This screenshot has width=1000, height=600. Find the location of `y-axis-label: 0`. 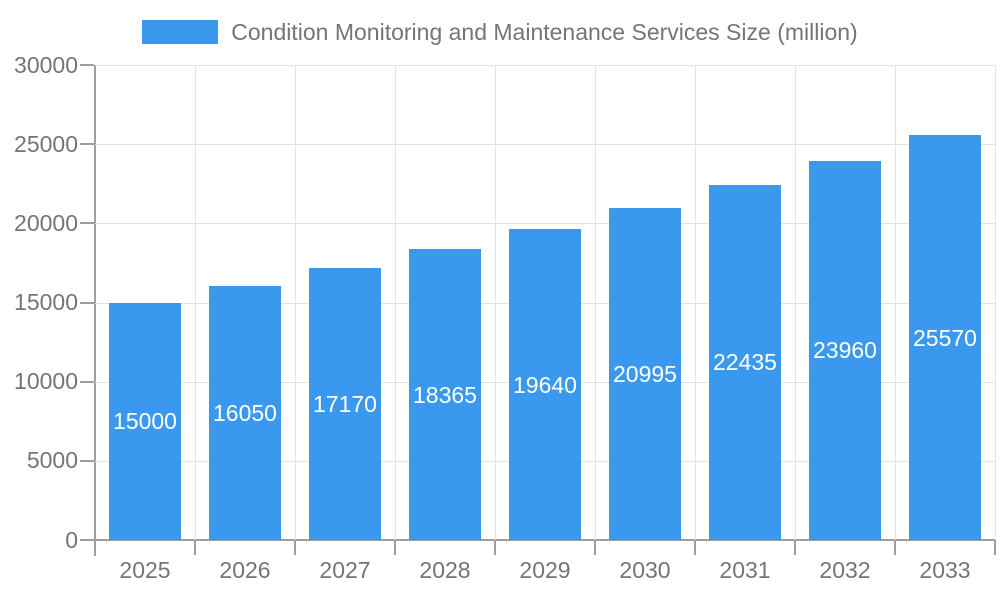

y-axis-label: 0 is located at coordinates (71, 539).